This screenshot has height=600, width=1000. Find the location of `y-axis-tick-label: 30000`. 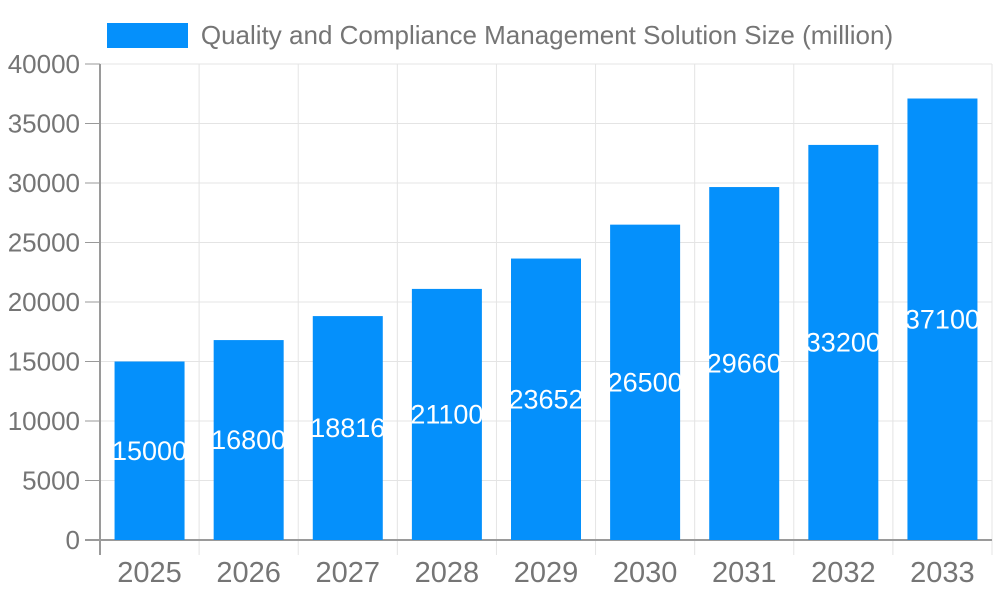

y-axis-tick-label: 30000 is located at coordinates (44, 183).